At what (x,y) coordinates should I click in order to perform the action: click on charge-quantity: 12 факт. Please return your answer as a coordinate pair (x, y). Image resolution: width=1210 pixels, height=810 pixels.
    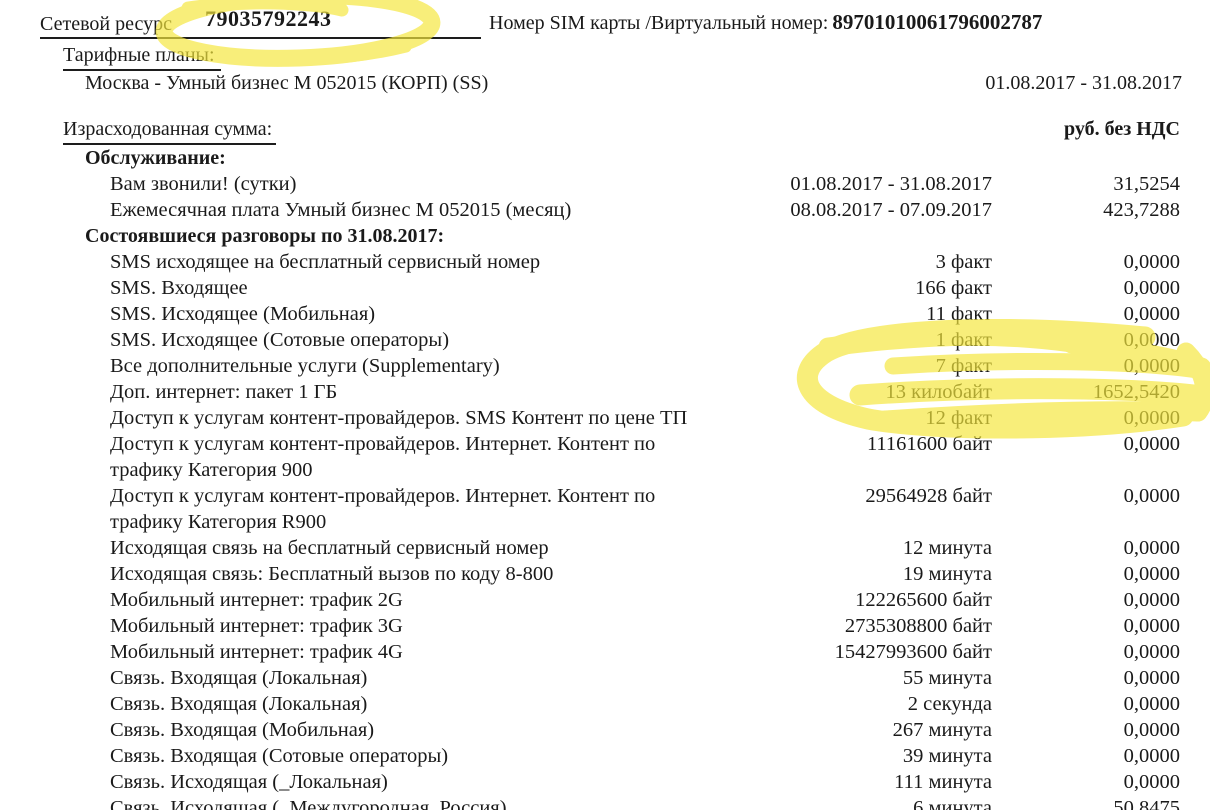
    Looking at the image, I should click on (958, 418).